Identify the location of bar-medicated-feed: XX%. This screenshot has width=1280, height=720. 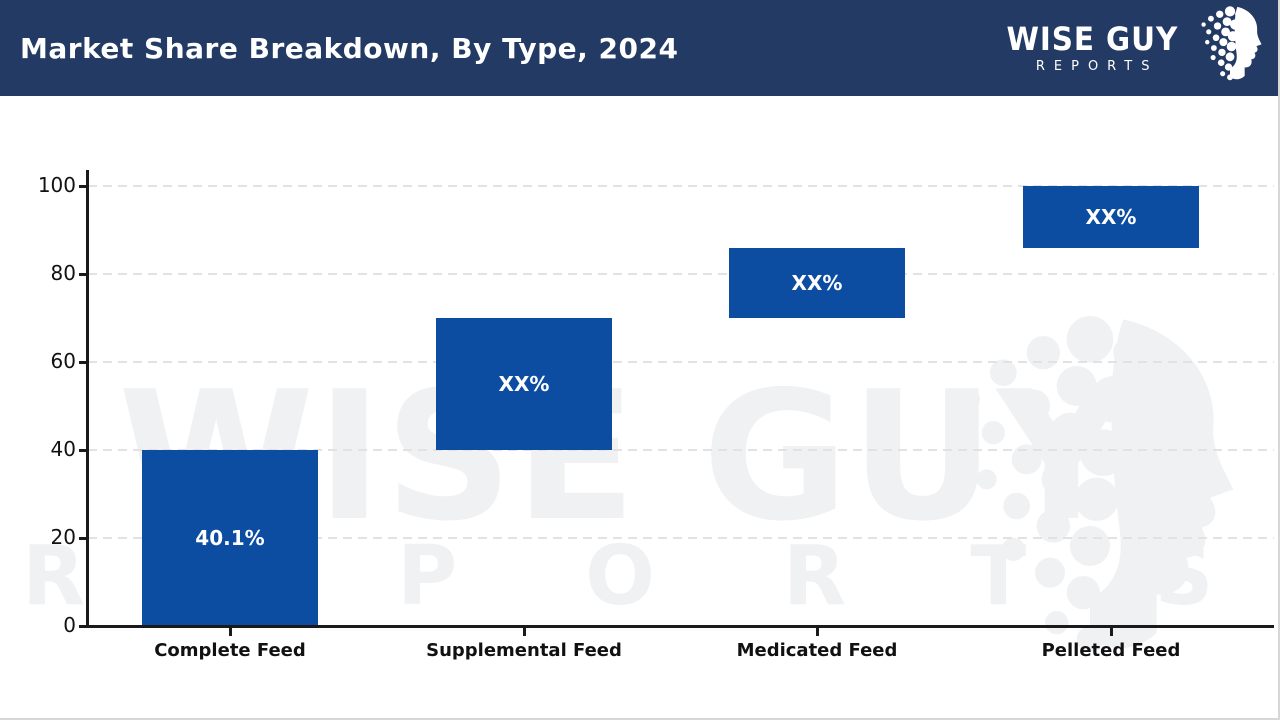
(817, 282).